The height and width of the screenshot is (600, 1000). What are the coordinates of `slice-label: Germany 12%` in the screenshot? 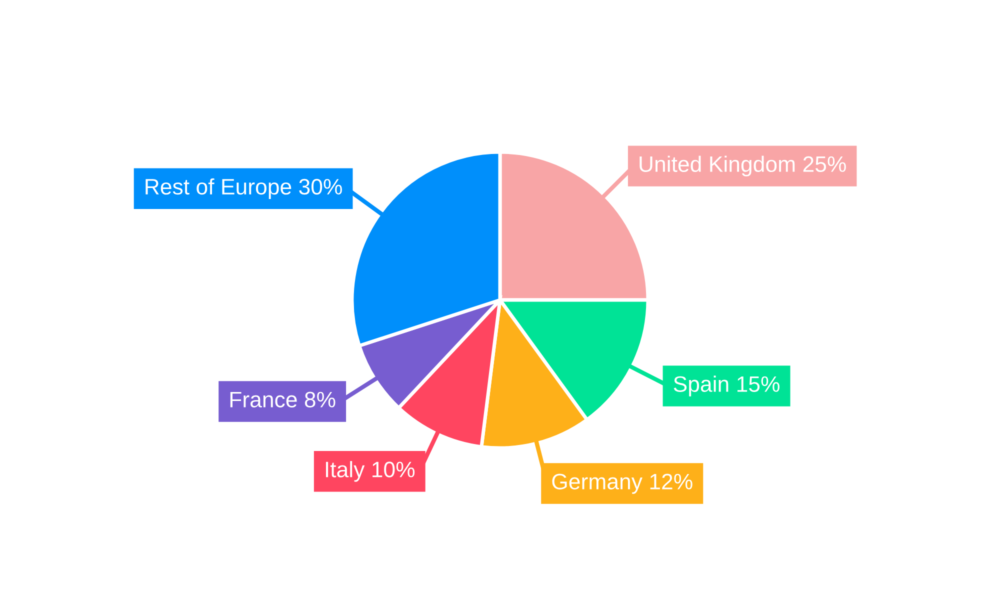 It's located at (622, 484).